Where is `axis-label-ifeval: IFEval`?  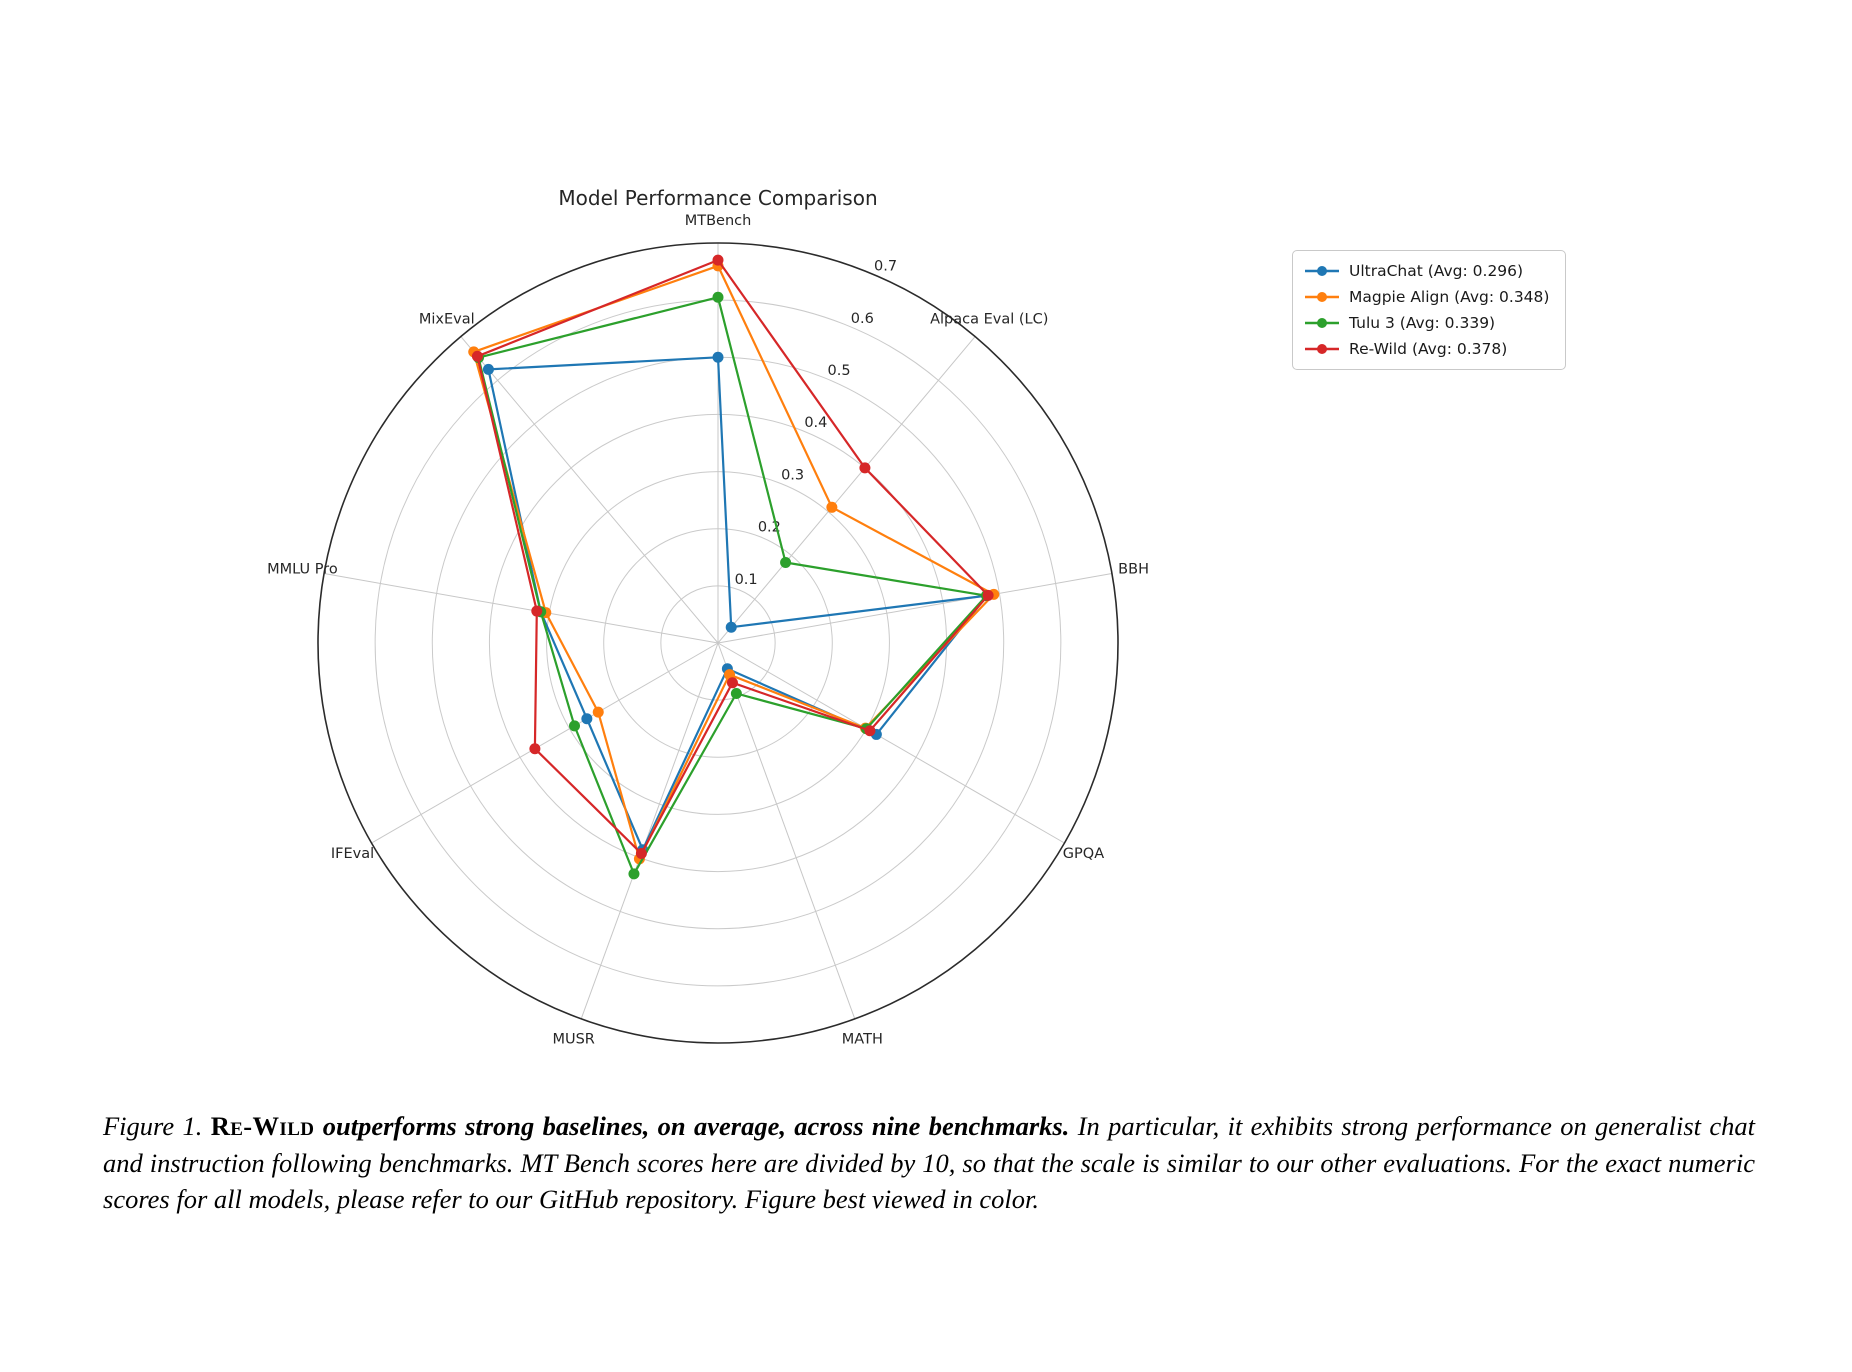 axis-label-ifeval: IFEval is located at coordinates (352, 854).